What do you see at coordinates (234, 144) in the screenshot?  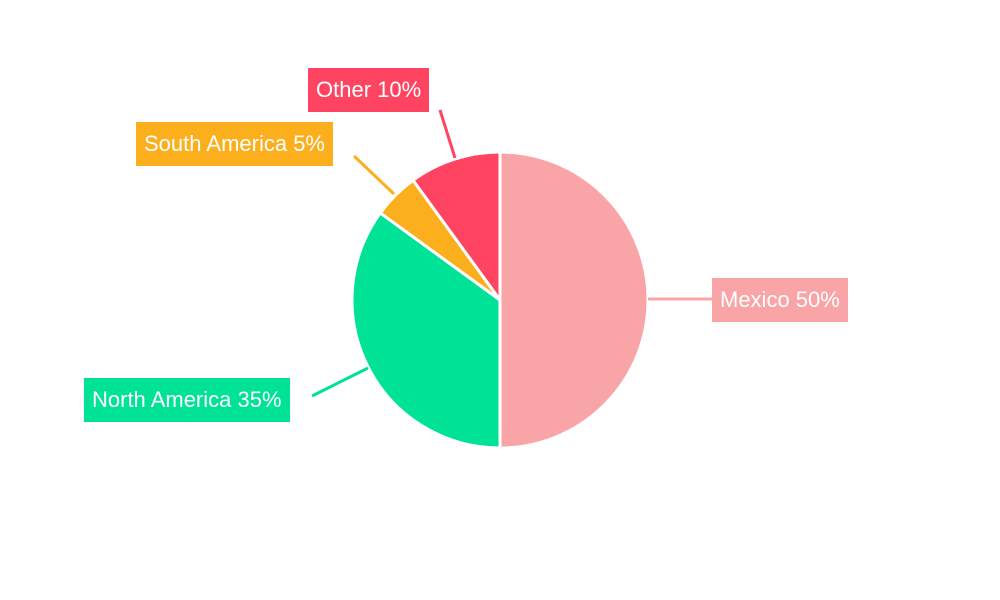 I see `label-south-america: South America 5%` at bounding box center [234, 144].